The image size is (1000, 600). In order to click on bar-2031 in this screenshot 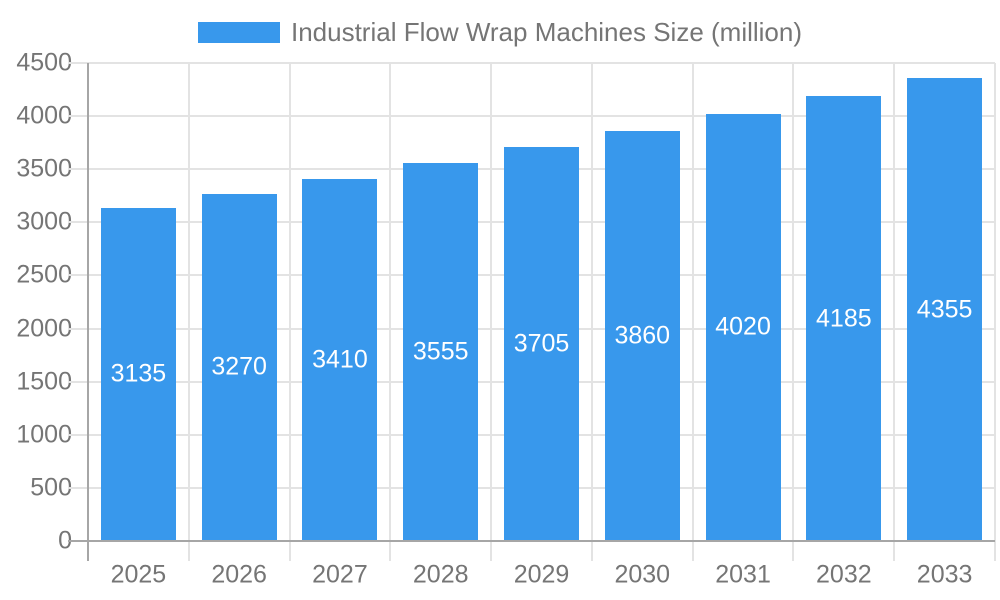, I will do `click(743, 327)`.